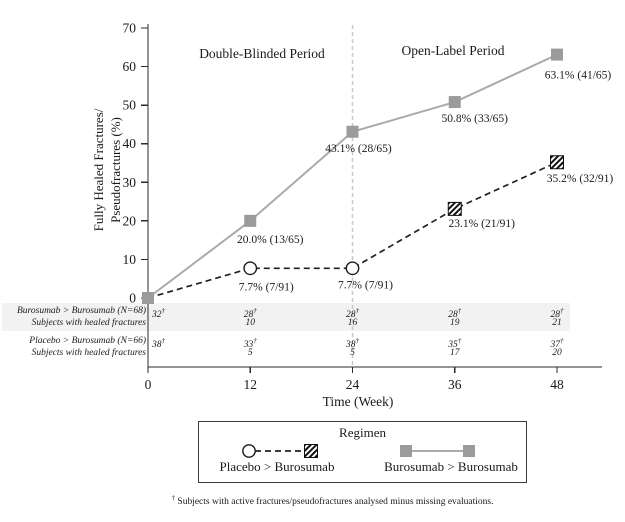  Describe the element at coordinates (173, 498) in the screenshot. I see `footnote-dagger: †` at that location.